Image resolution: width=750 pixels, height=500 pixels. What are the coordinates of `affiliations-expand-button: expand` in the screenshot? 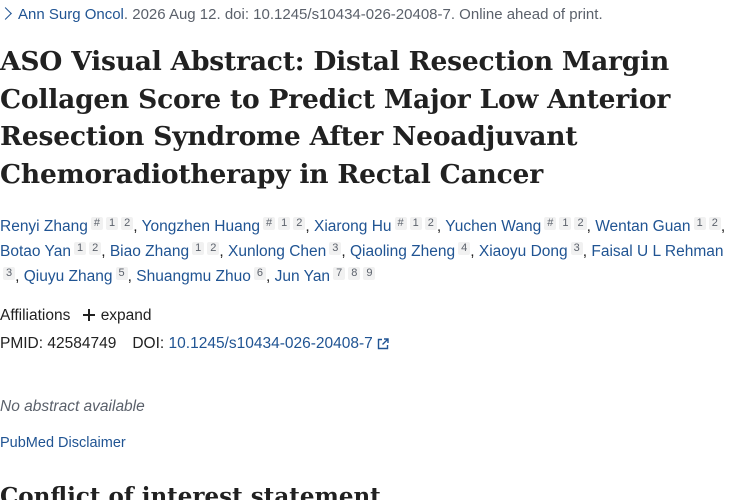 It's located at (116, 316).